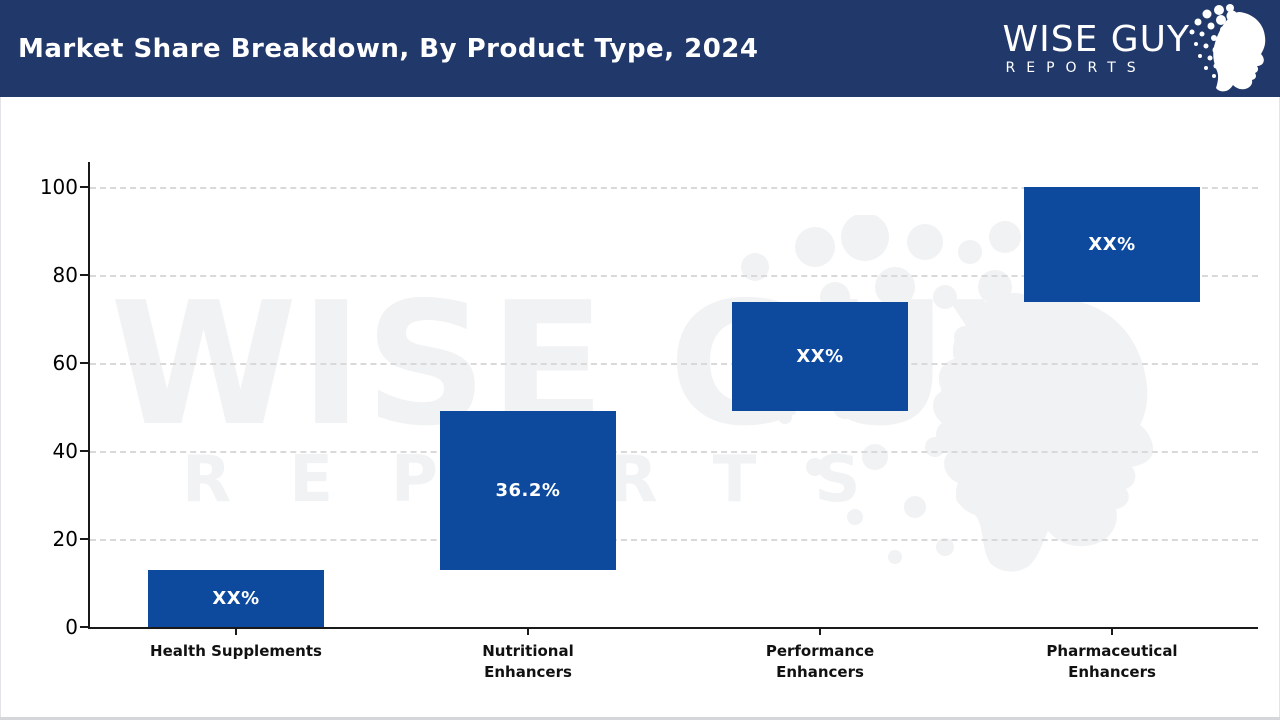 This screenshot has height=720, width=1280. I want to click on x-category-label: Nutritional Enhancers, so click(528, 661).